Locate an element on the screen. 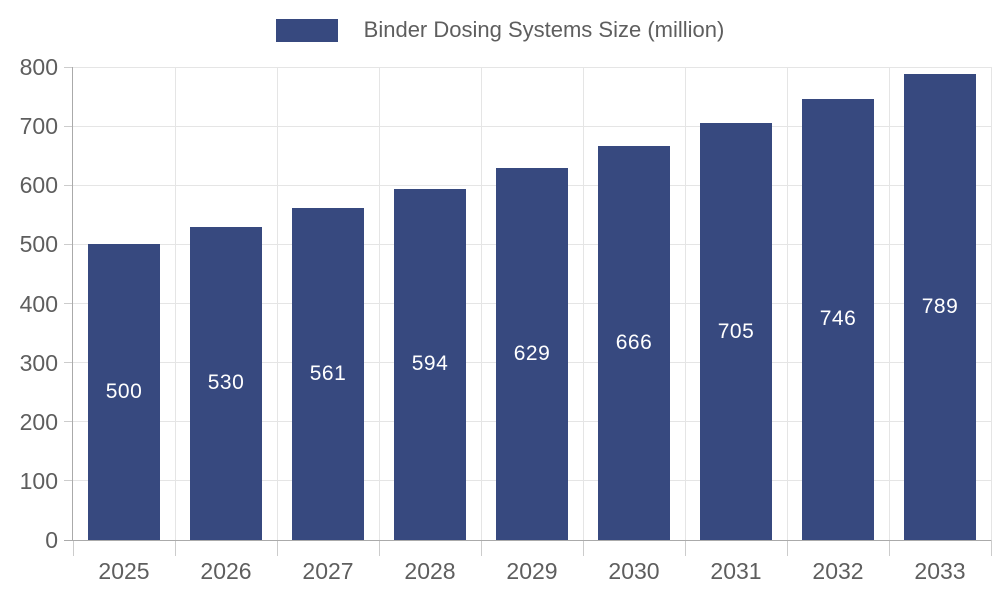 This screenshot has width=1000, height=600. y-axis-label: 0 is located at coordinates (51, 540).